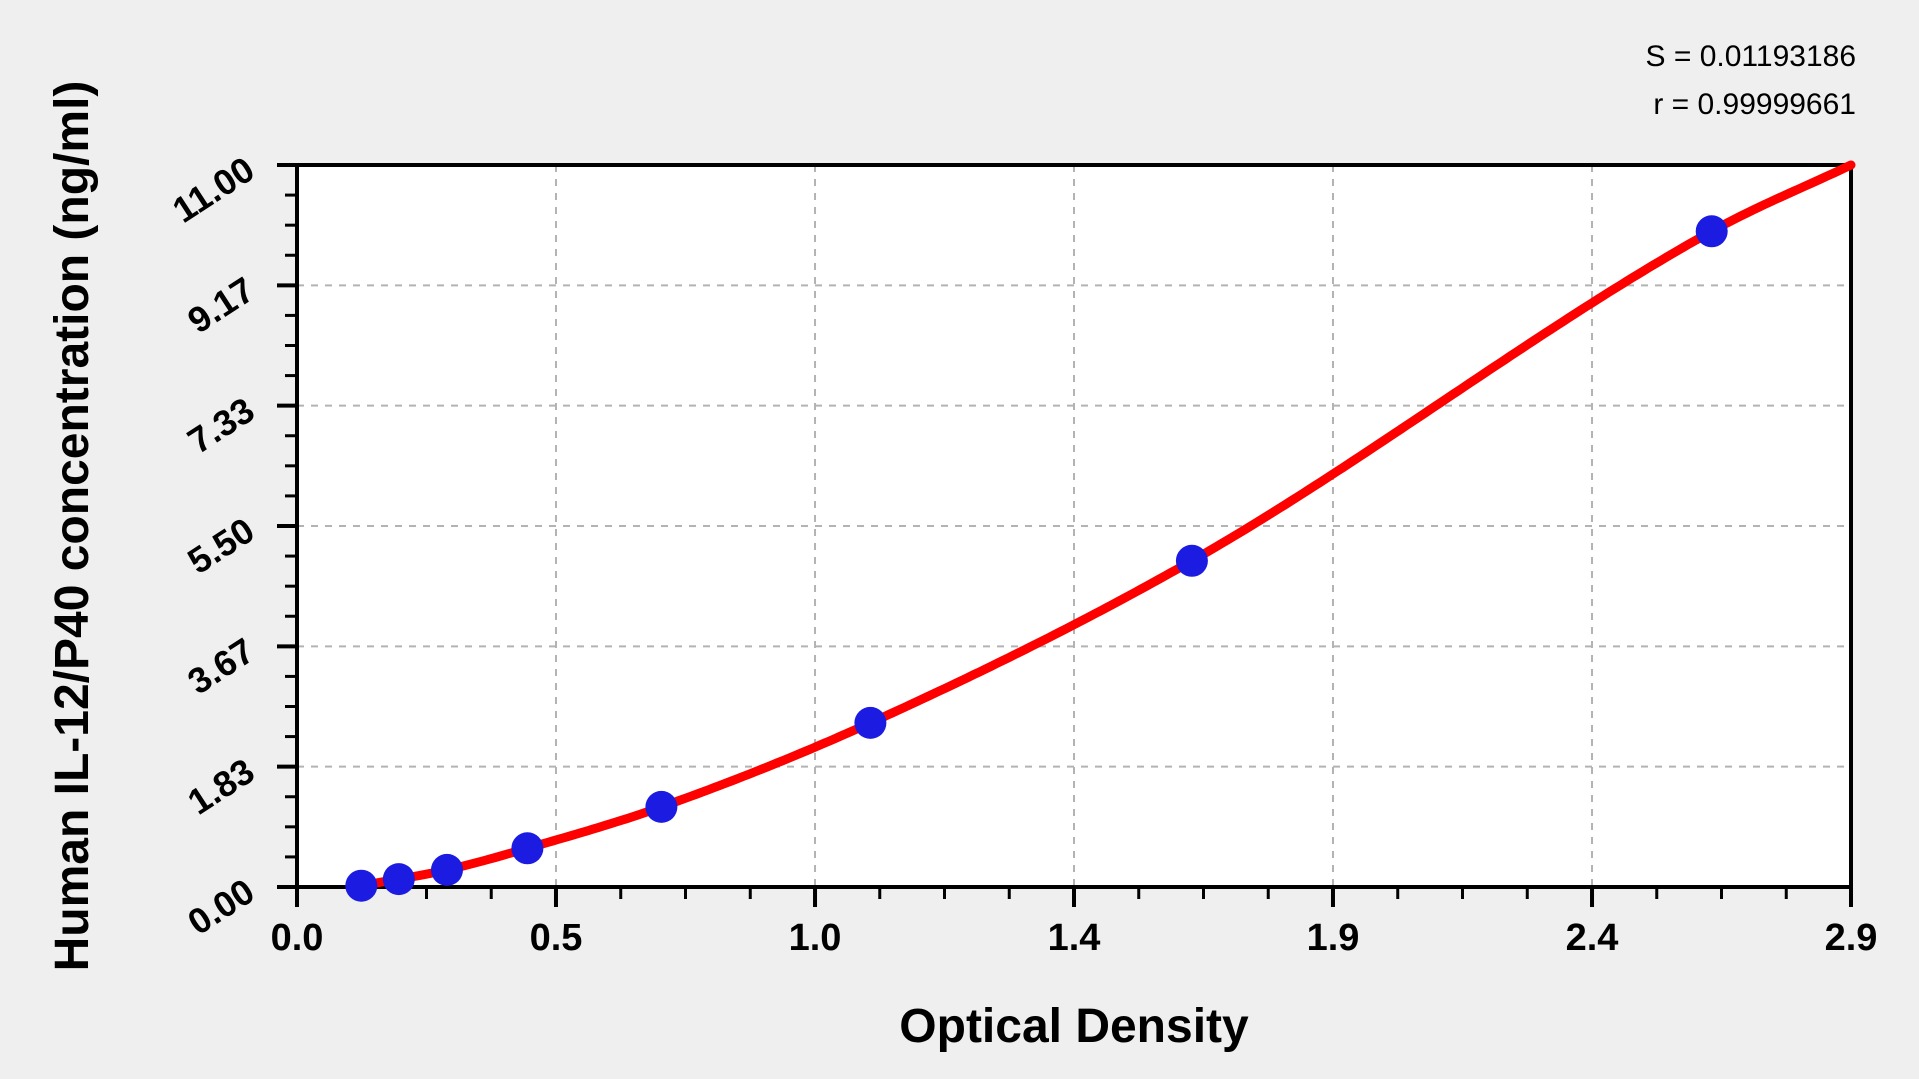  I want to click on stat-s-value: S = 0.01193186, so click(1751, 56).